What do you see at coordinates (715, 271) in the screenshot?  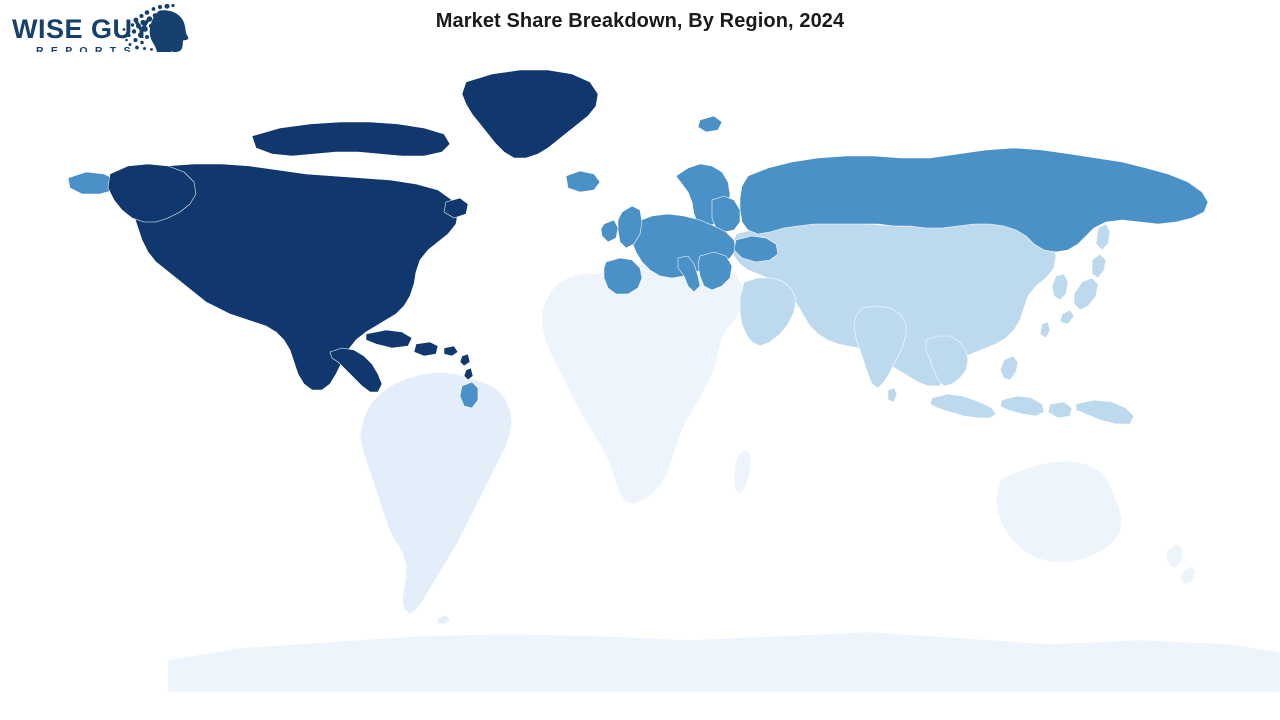 I see `country-balkans` at bounding box center [715, 271].